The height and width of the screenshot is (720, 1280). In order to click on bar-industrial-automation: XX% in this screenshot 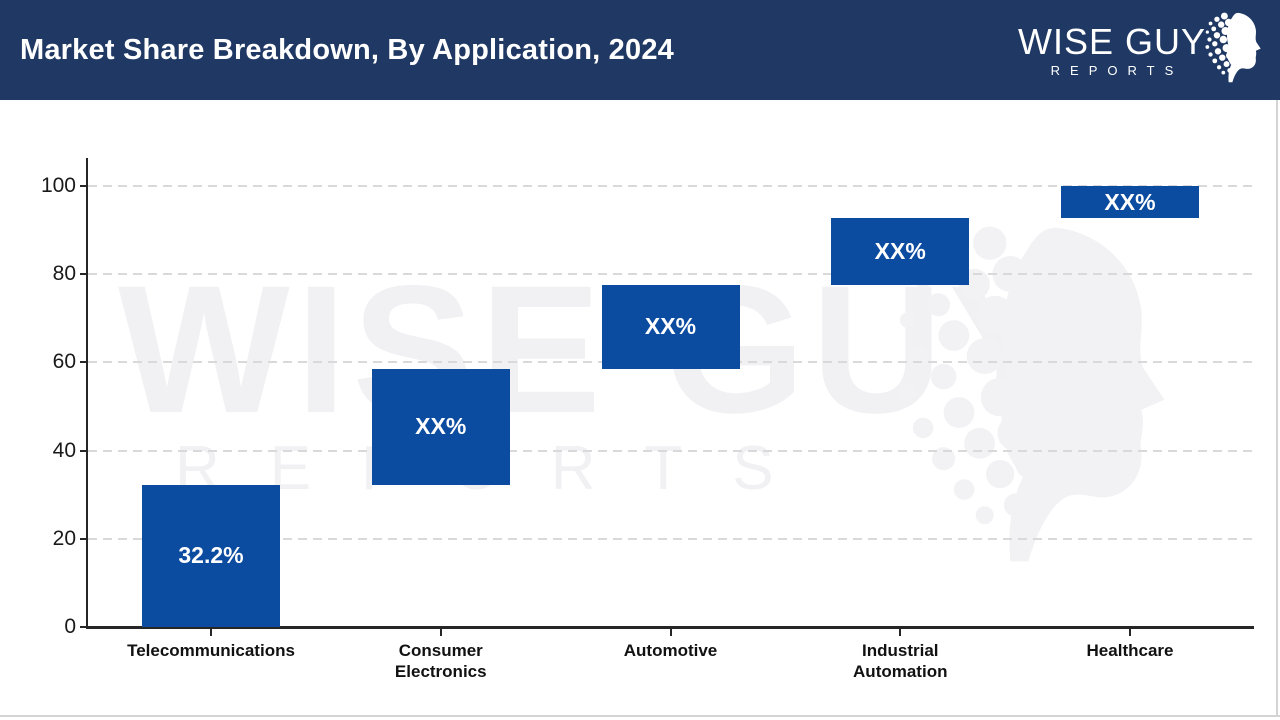, I will do `click(900, 251)`.